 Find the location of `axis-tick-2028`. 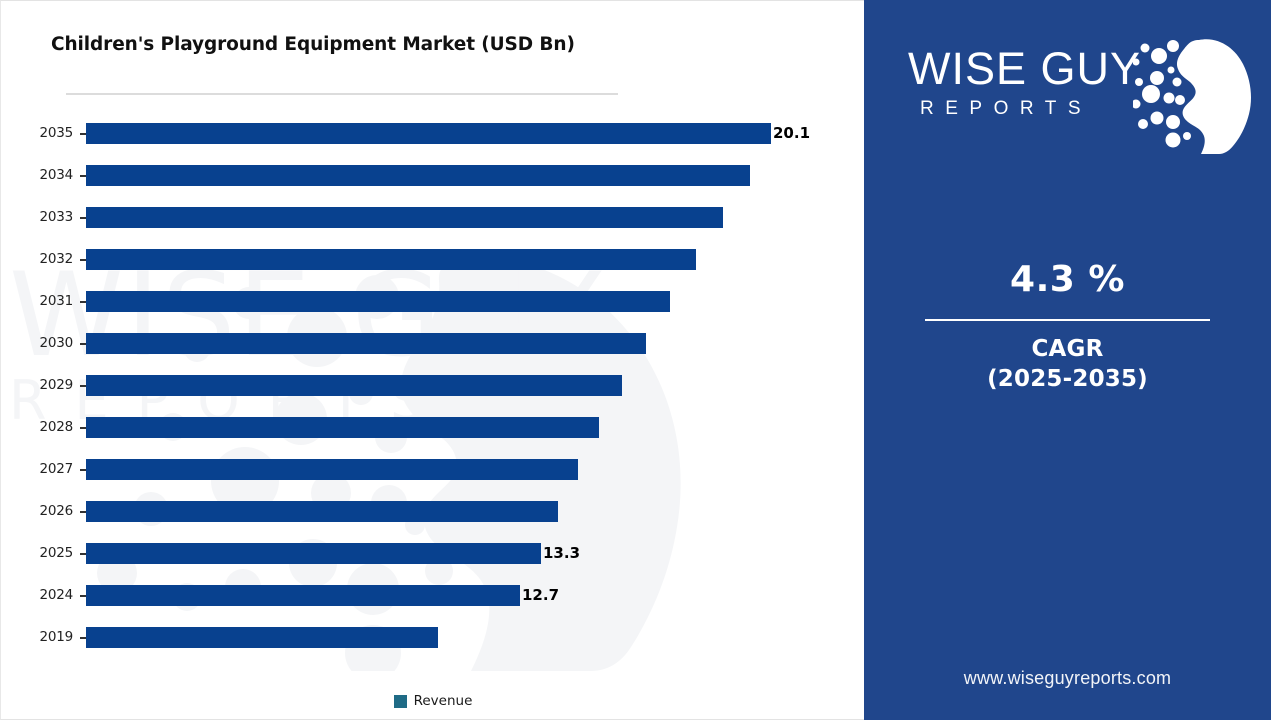

axis-tick-2028 is located at coordinates (83, 428).